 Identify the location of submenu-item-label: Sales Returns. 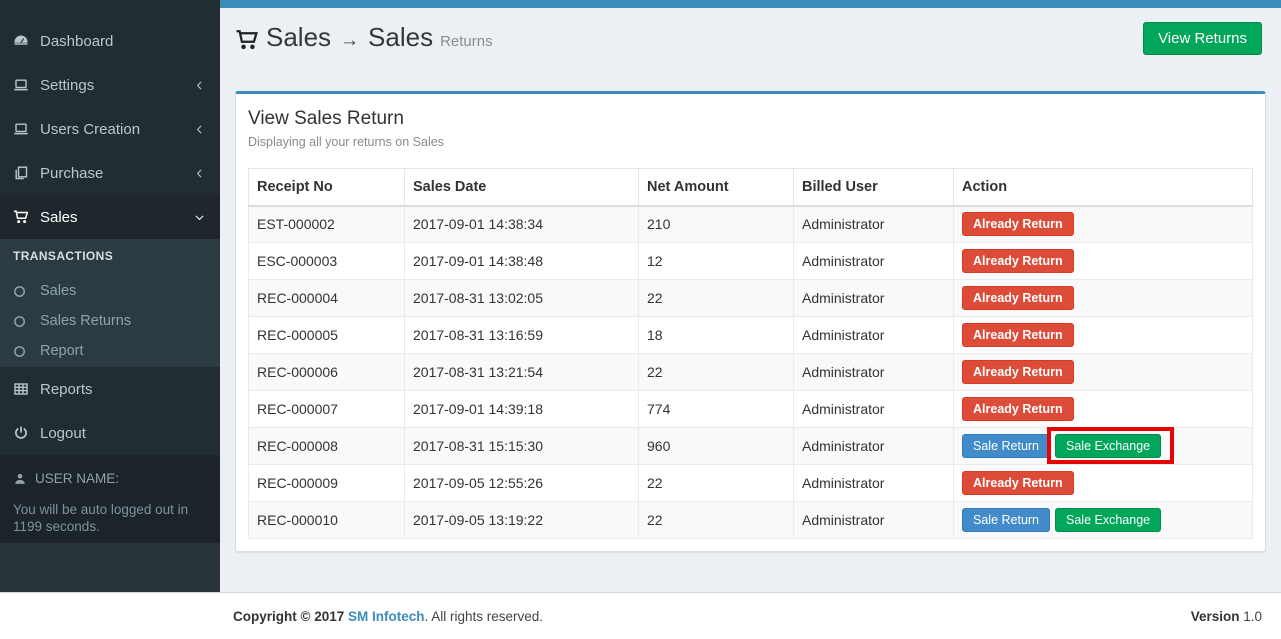
(86, 321).